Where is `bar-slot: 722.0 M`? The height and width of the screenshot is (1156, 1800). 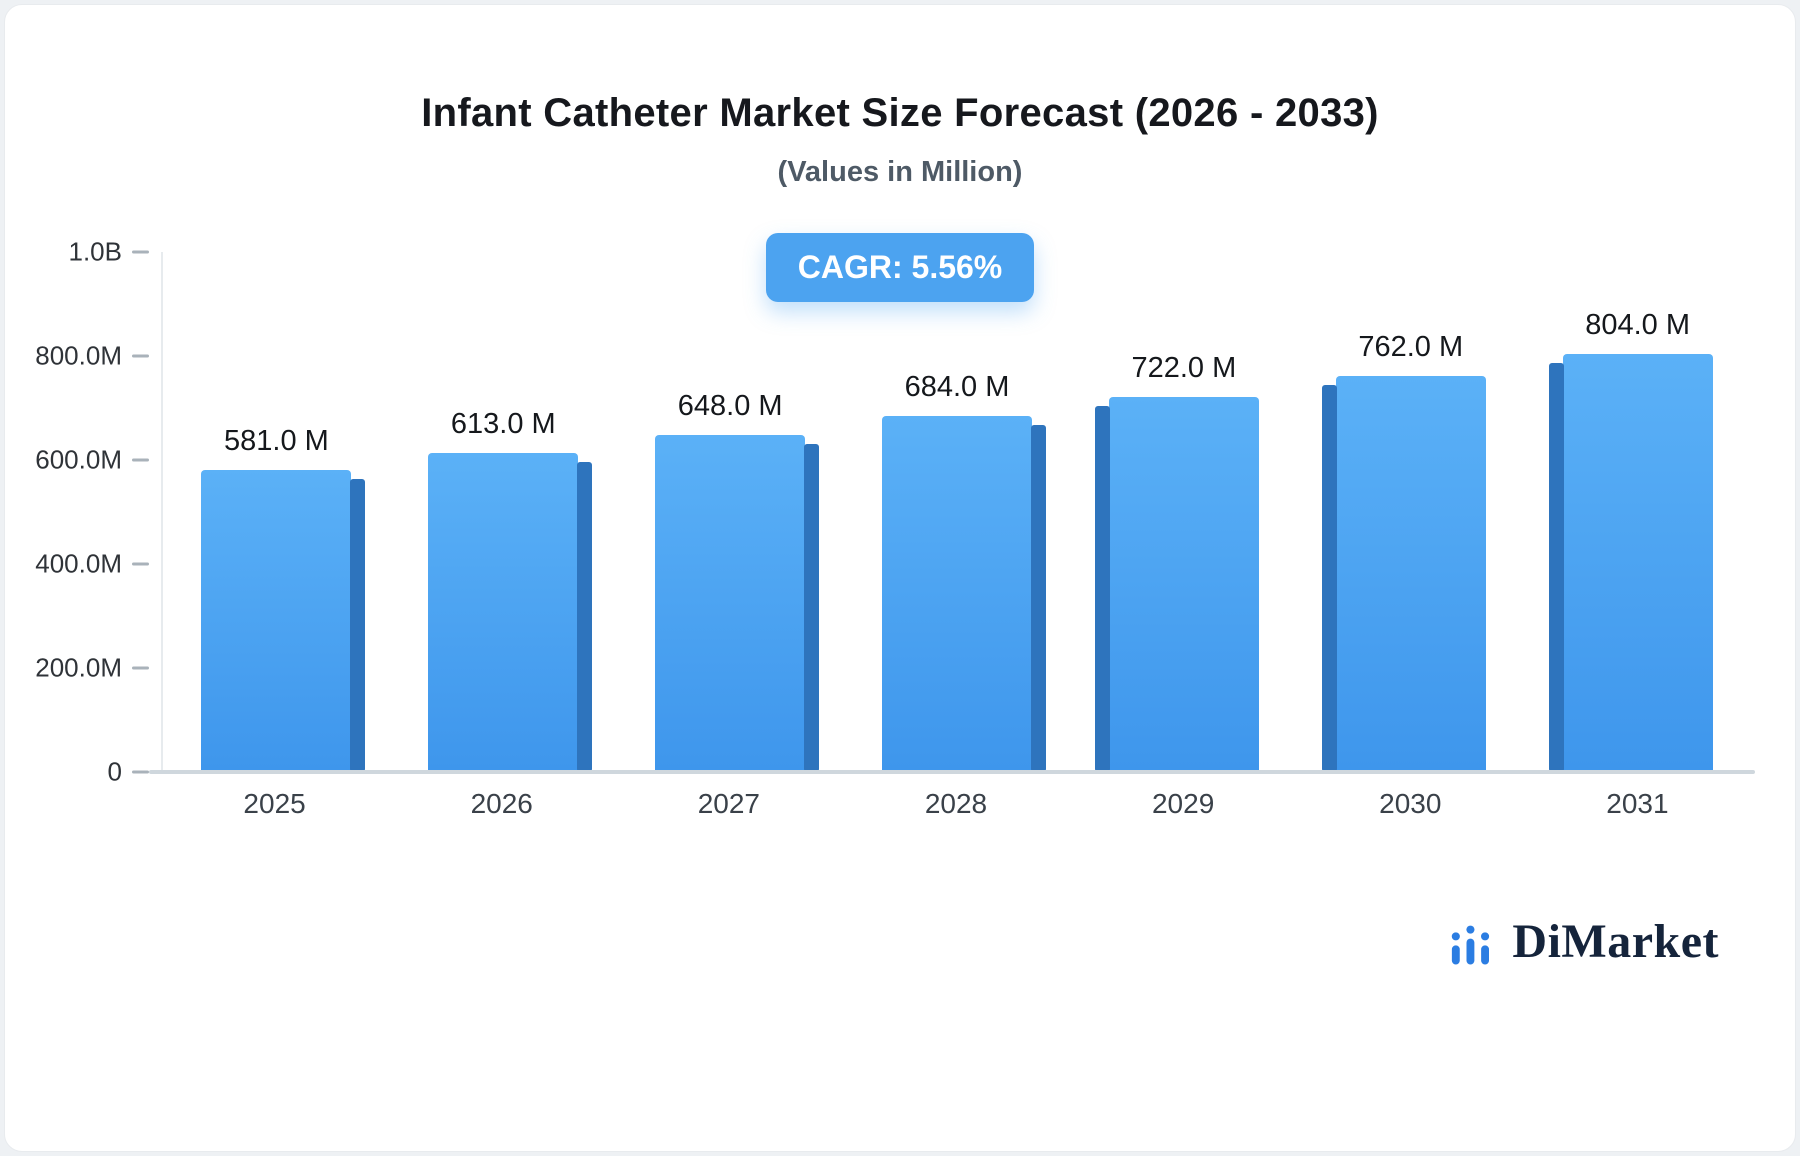 bar-slot: 722.0 M is located at coordinates (1183, 512).